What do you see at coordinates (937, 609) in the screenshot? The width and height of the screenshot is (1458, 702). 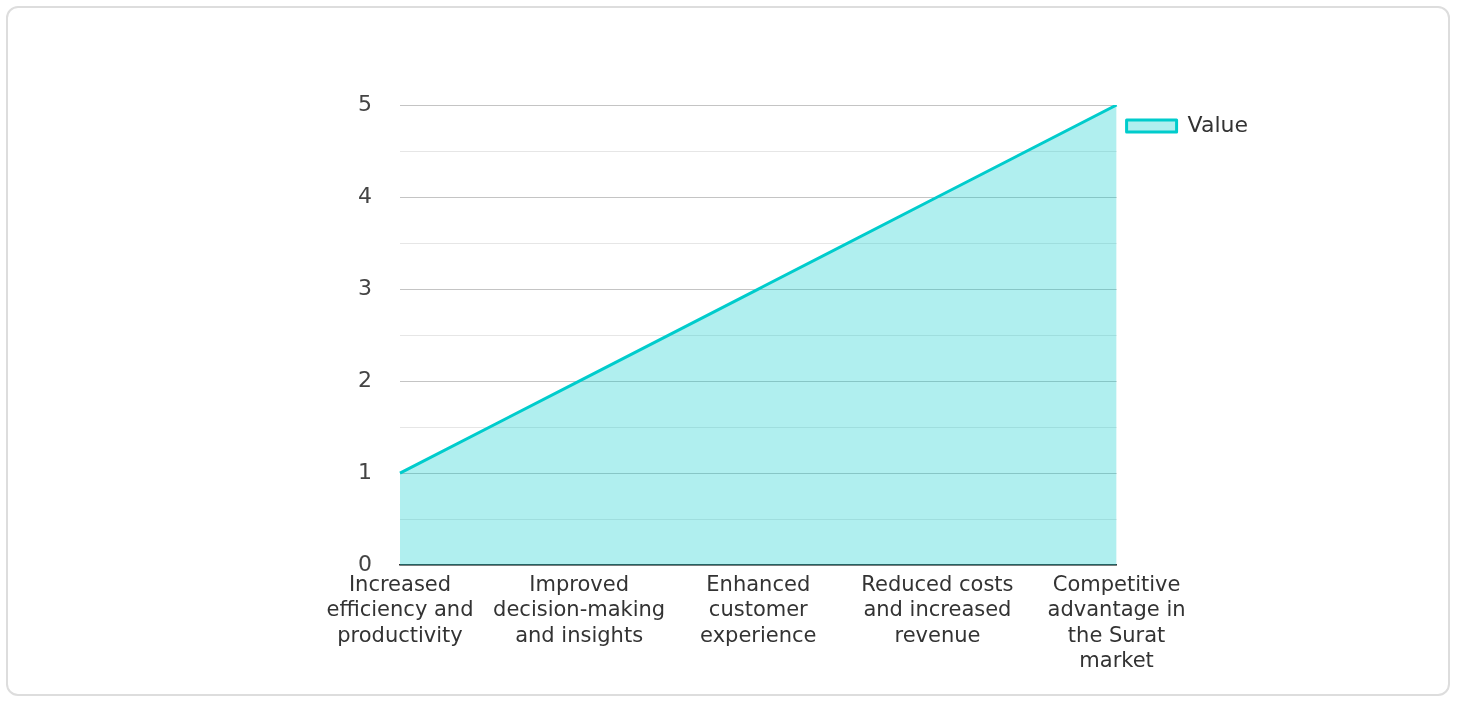 I see `x-tick-label: Reduced costs and increased revenue` at bounding box center [937, 609].